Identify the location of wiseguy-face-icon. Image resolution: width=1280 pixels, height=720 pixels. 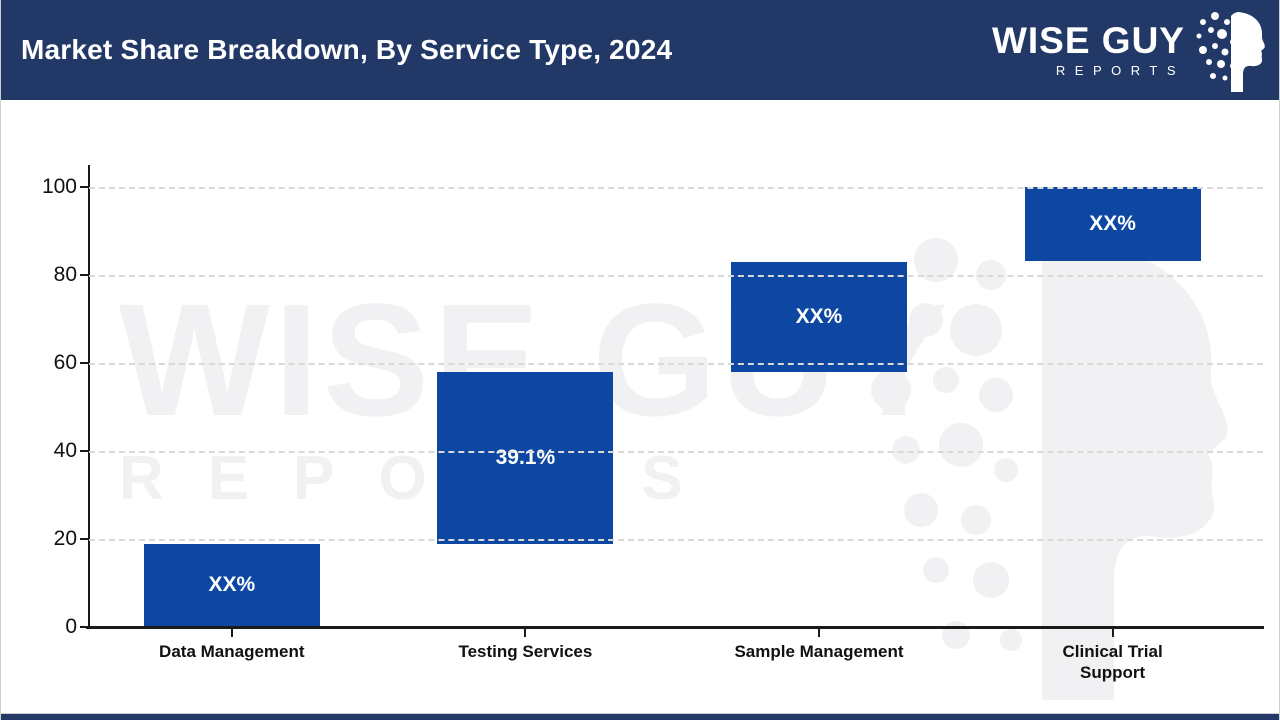
(1230, 52).